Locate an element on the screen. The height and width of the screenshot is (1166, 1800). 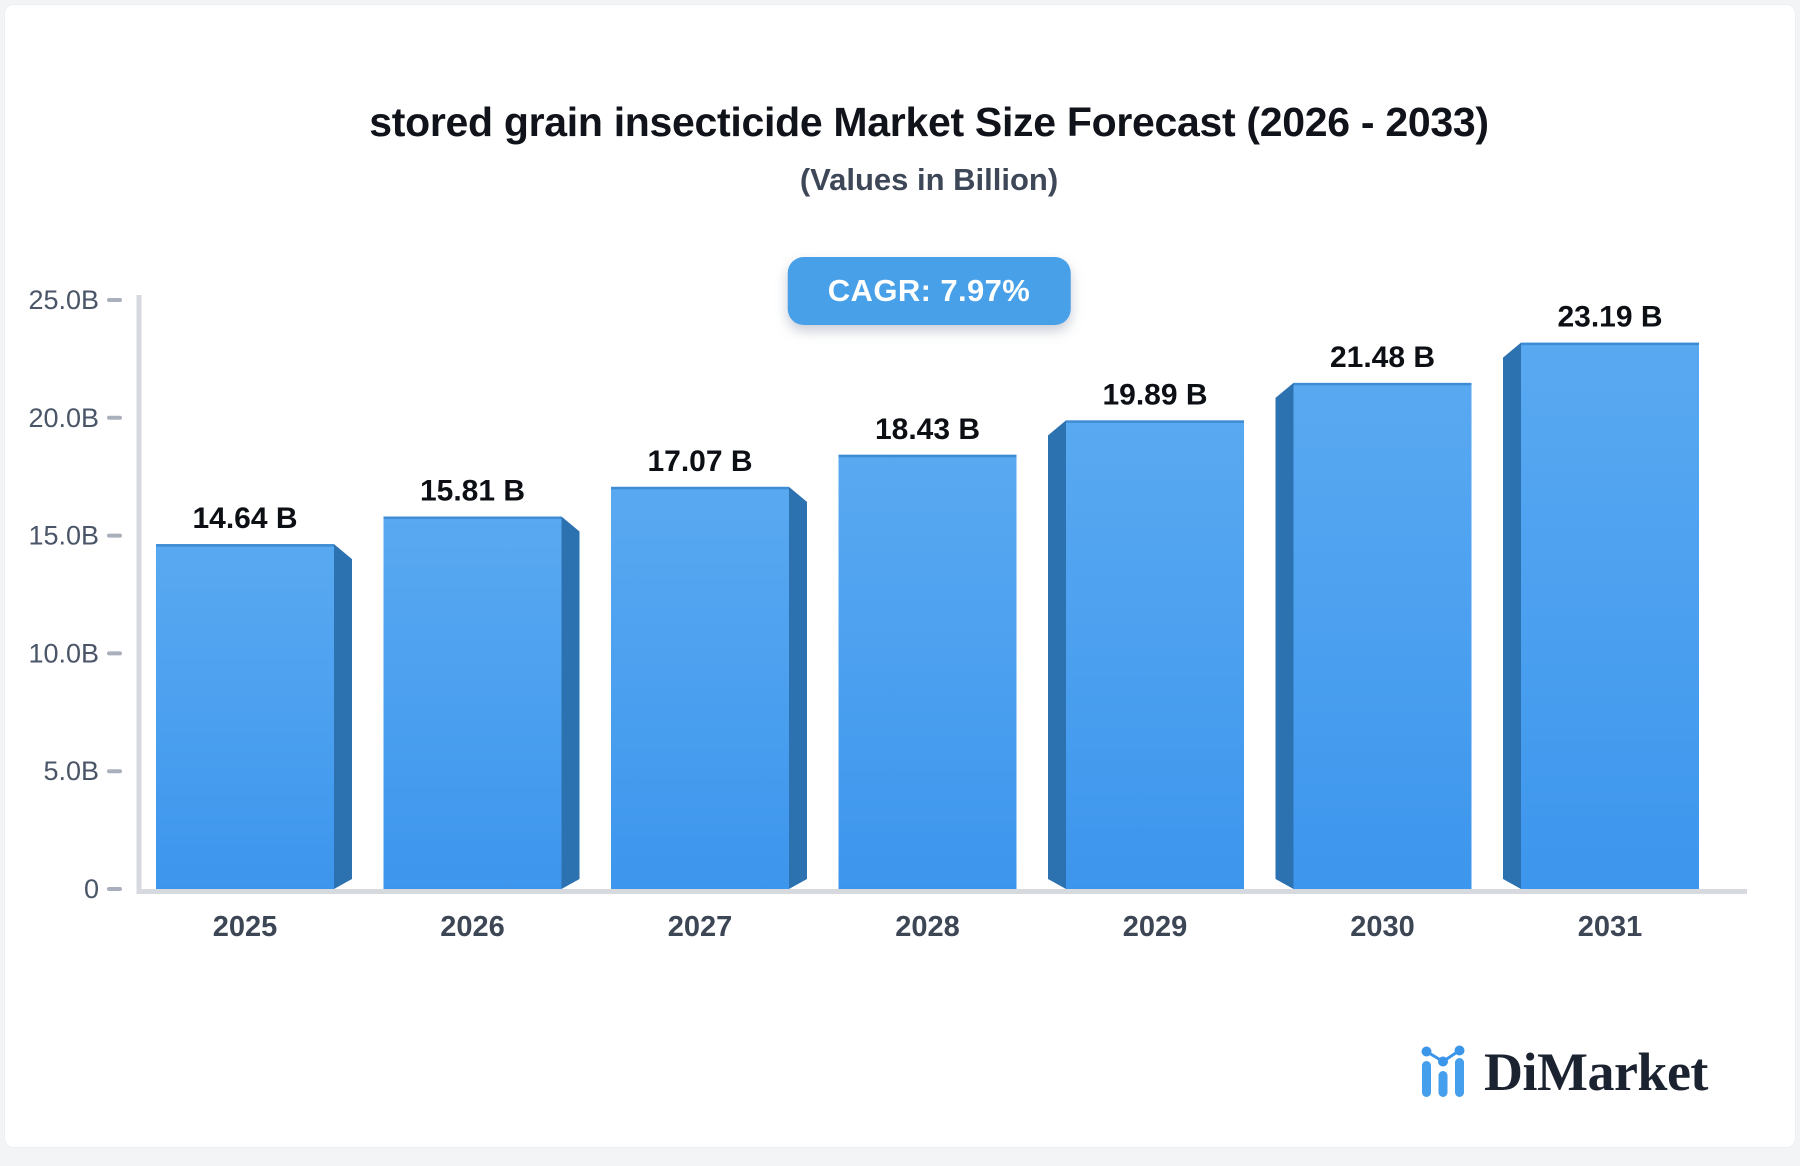
x-axis-label: 2030 is located at coordinates (1382, 927).